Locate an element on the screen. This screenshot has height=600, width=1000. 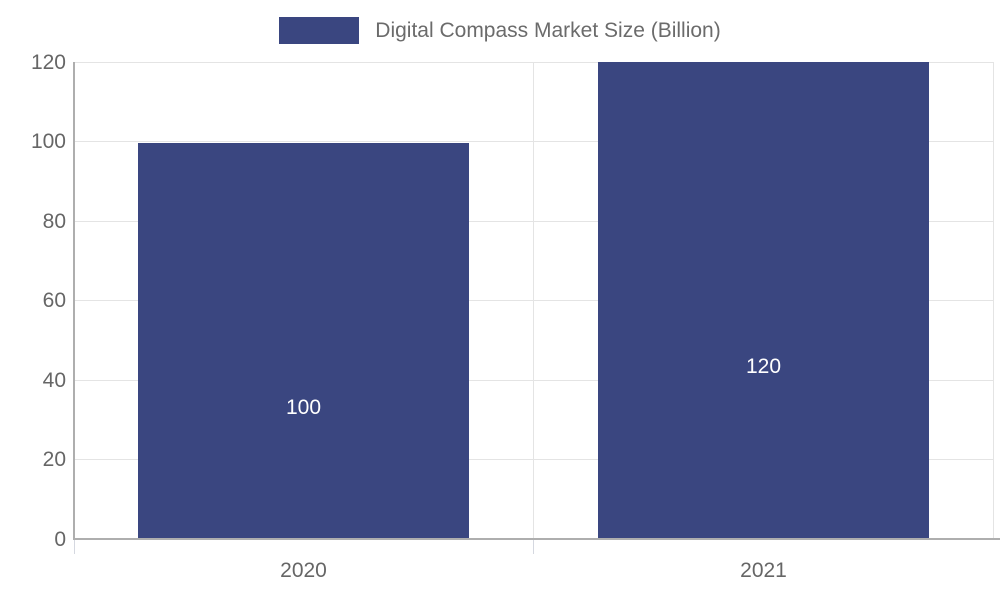
bar-value-label-2020: 100 is located at coordinates (303, 407).